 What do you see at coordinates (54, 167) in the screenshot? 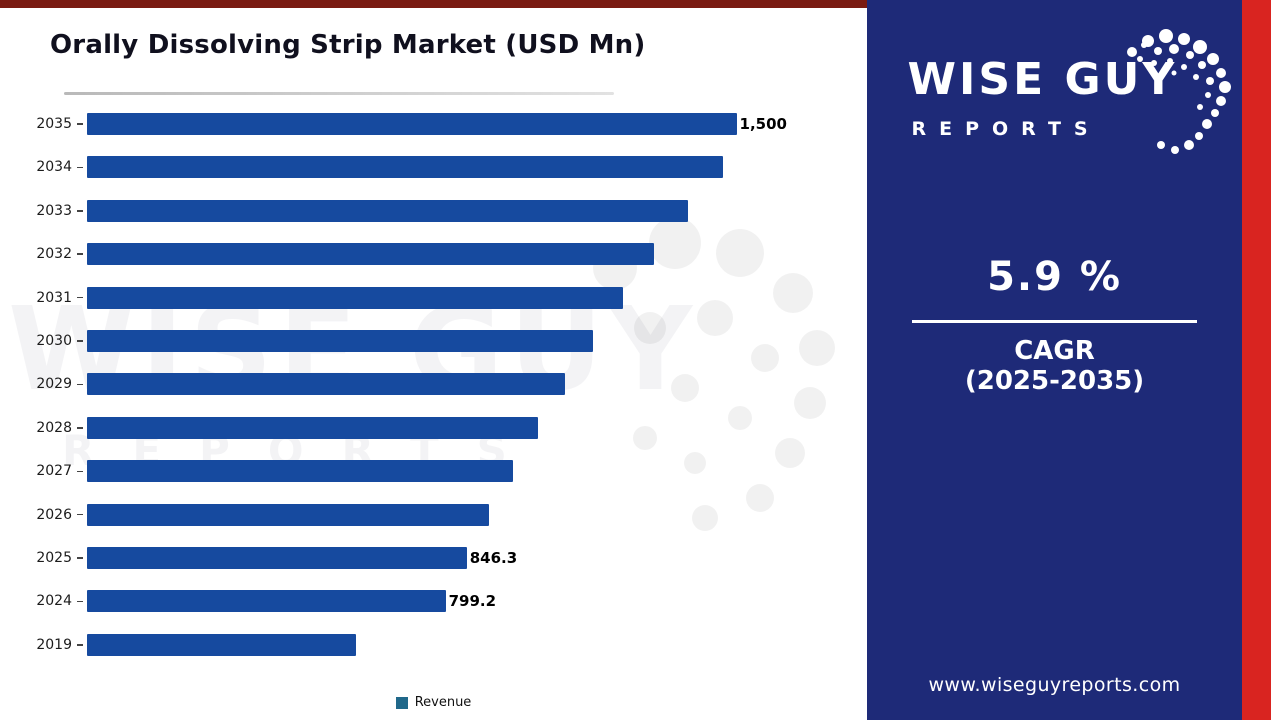
I see `y-axis-label: 2034` at bounding box center [54, 167].